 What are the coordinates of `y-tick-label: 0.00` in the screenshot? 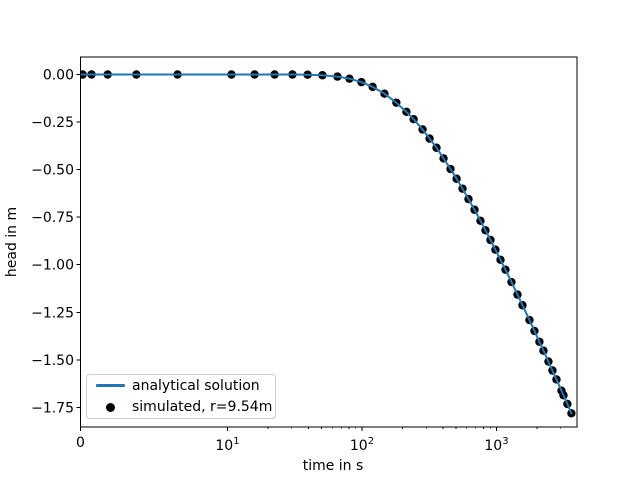 It's located at (58, 76).